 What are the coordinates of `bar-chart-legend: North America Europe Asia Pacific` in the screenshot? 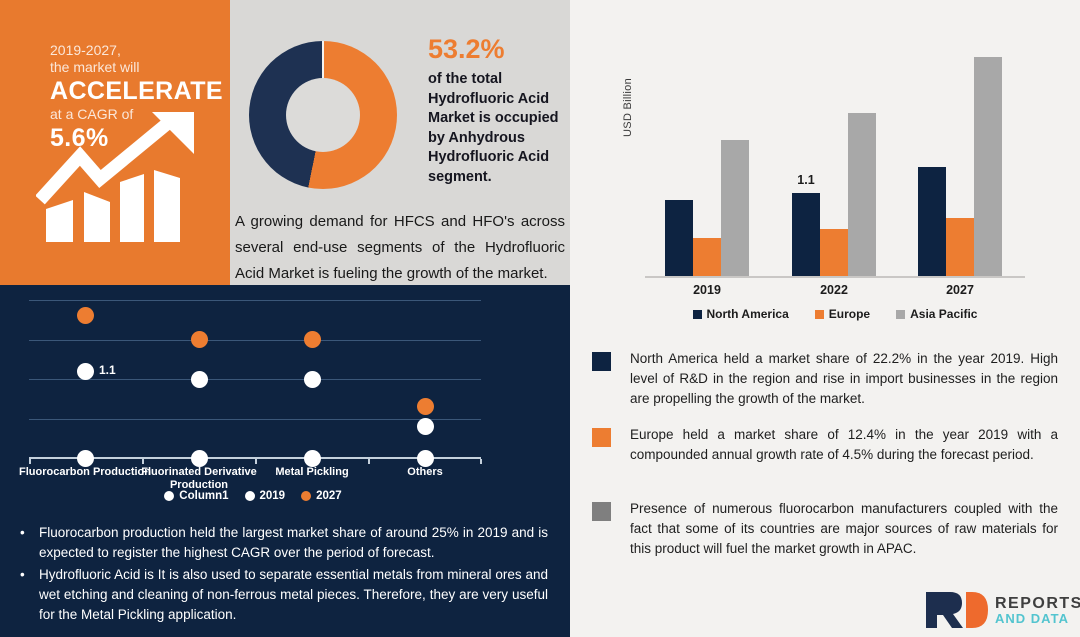 It's located at (835, 314).